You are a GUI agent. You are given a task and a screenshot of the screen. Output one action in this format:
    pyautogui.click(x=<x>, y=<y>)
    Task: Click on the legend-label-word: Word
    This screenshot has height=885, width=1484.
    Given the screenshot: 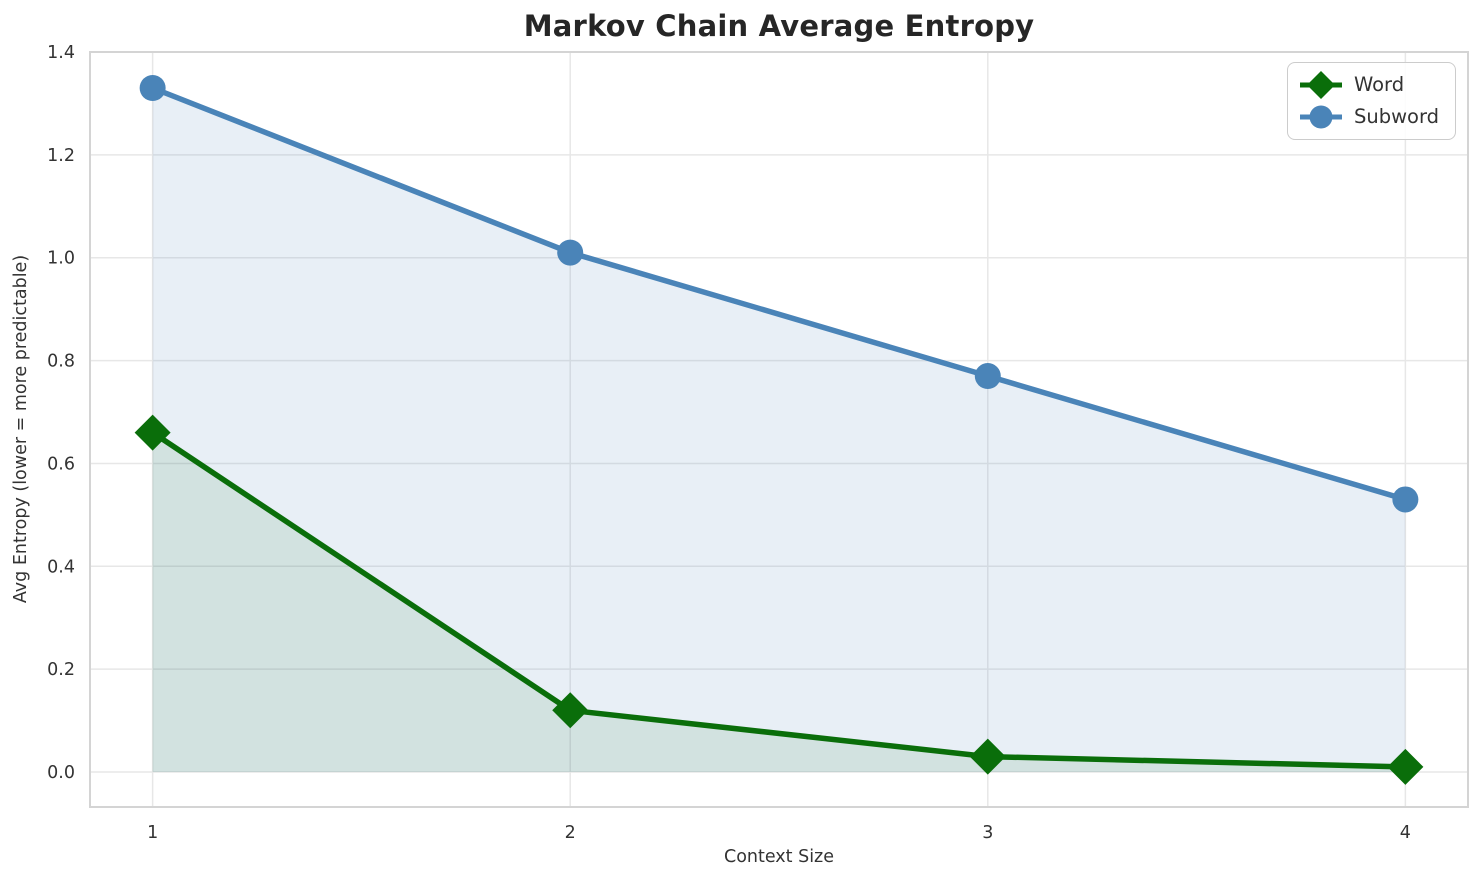 What is the action you would take?
    pyautogui.click(x=1379, y=84)
    